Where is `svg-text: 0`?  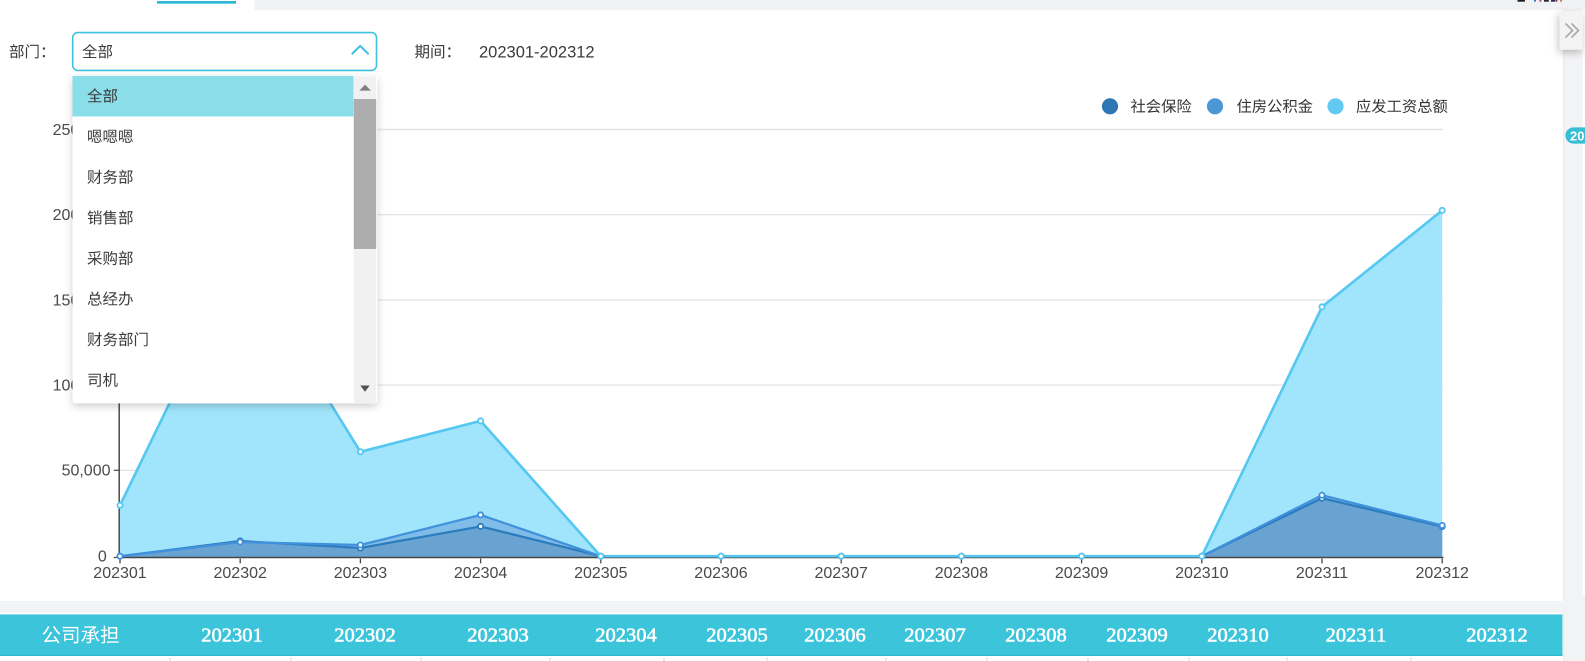 svg-text: 0 is located at coordinates (102, 556).